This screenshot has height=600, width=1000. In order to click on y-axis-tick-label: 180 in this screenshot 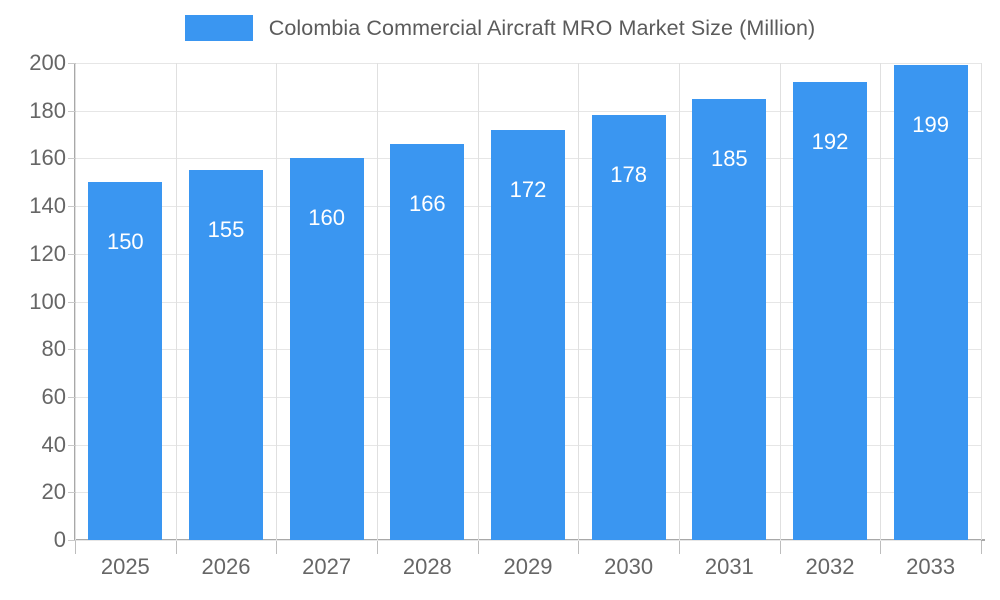, I will do `click(47, 110)`.